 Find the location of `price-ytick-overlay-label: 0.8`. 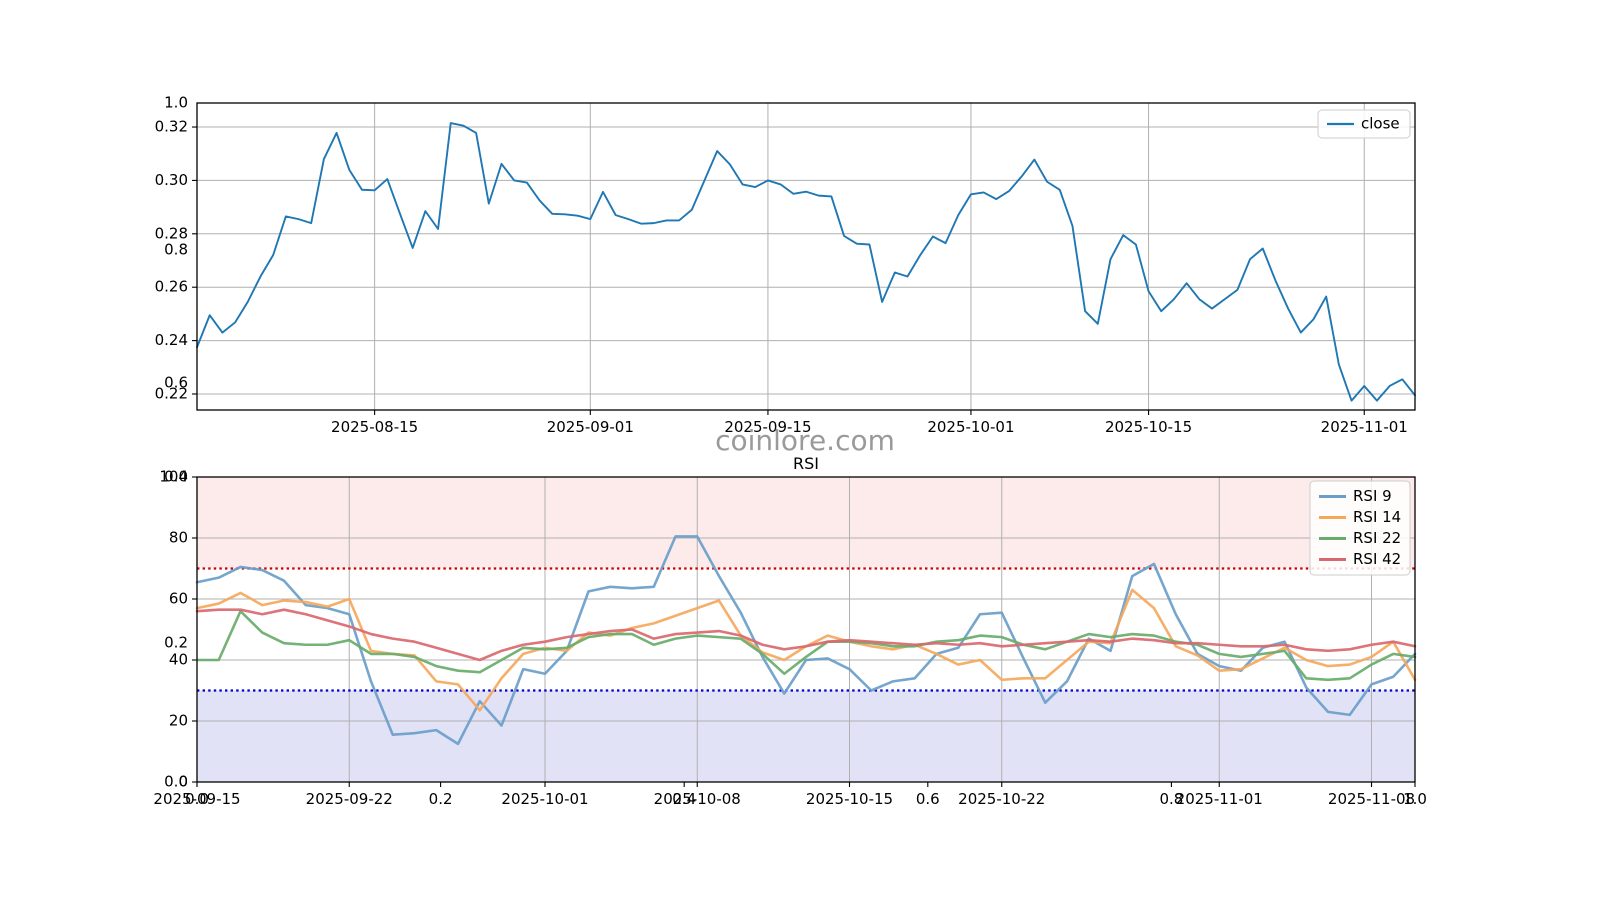

price-ytick-overlay-label: 0.8 is located at coordinates (176, 250).